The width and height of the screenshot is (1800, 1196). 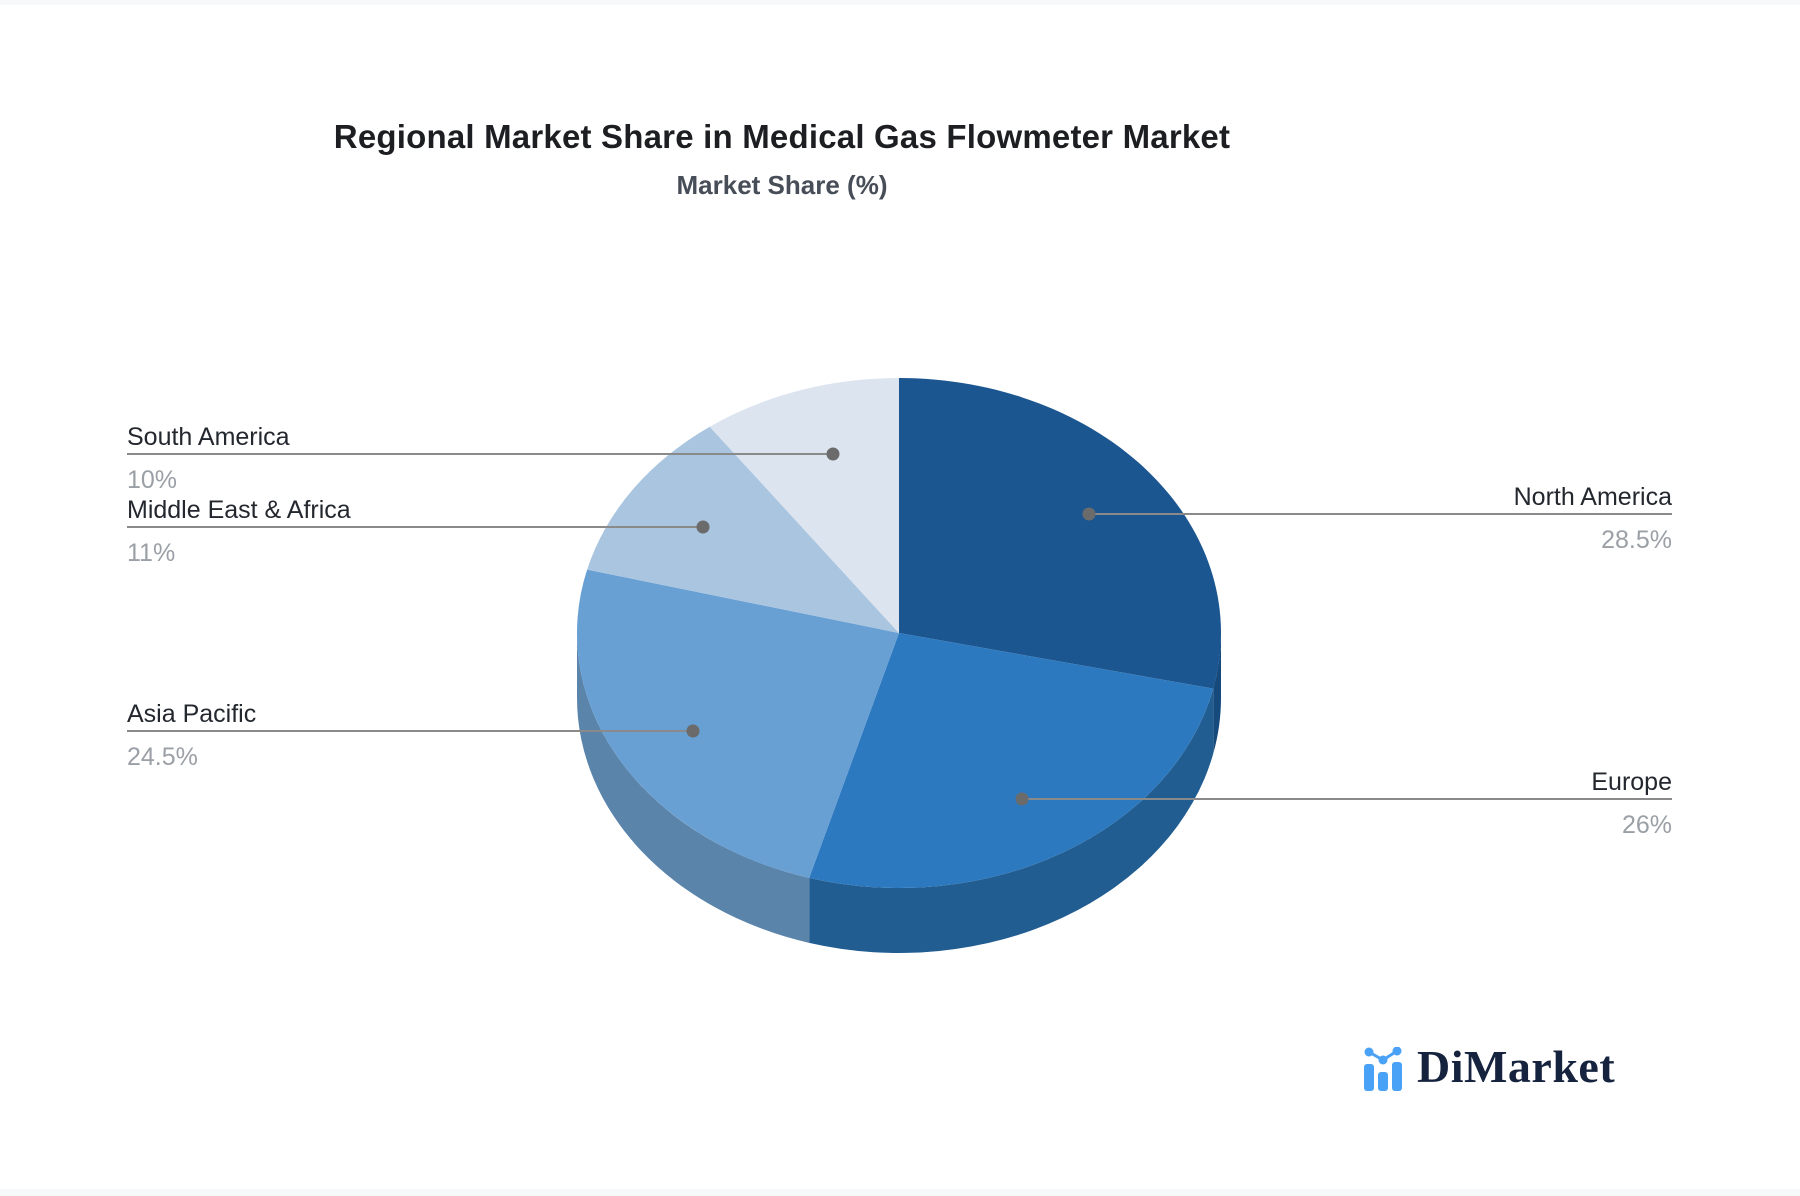 I want to click on brand-logo-text: DiMarket, so click(x=1516, y=1066).